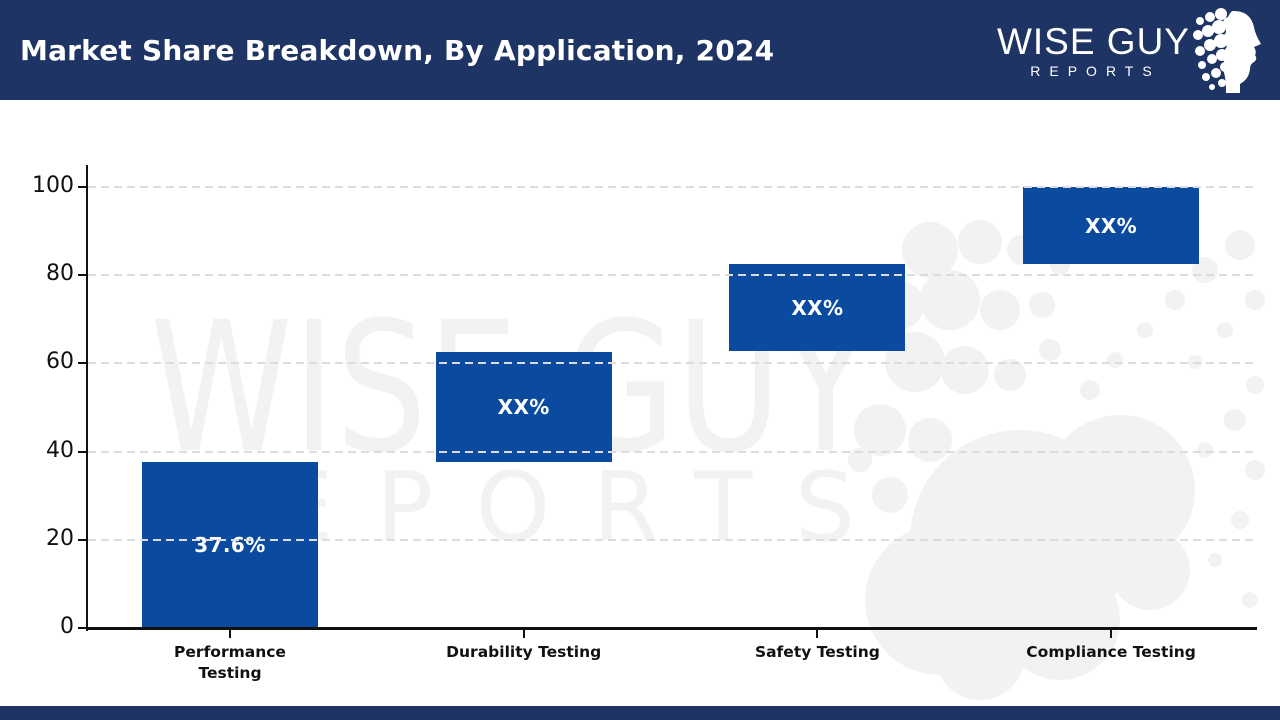 The width and height of the screenshot is (1280, 720). Describe the element at coordinates (1111, 652) in the screenshot. I see `x-axis-category-label: Compliance Testing` at that location.